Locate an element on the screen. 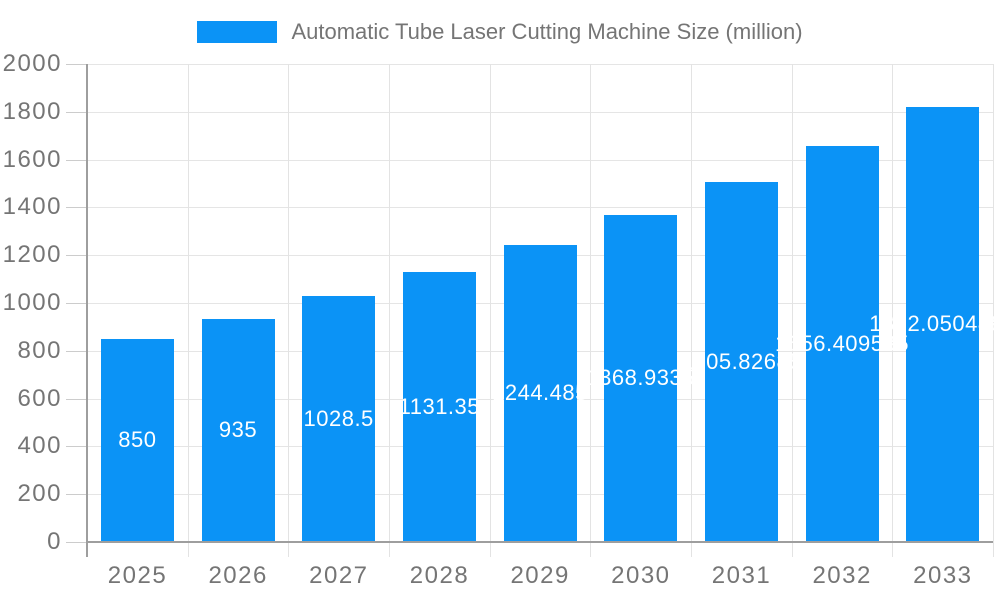 The width and height of the screenshot is (1000, 600). x-axis-label: 2031 is located at coordinates (741, 575).